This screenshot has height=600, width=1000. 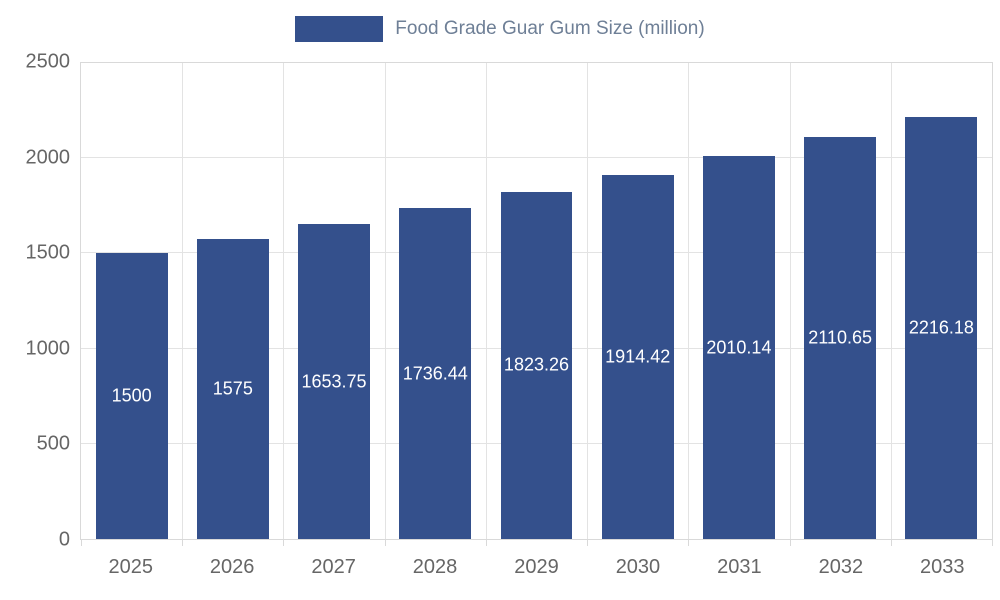 I want to click on bar-column-2030: 1914.42, so click(x=637, y=301).